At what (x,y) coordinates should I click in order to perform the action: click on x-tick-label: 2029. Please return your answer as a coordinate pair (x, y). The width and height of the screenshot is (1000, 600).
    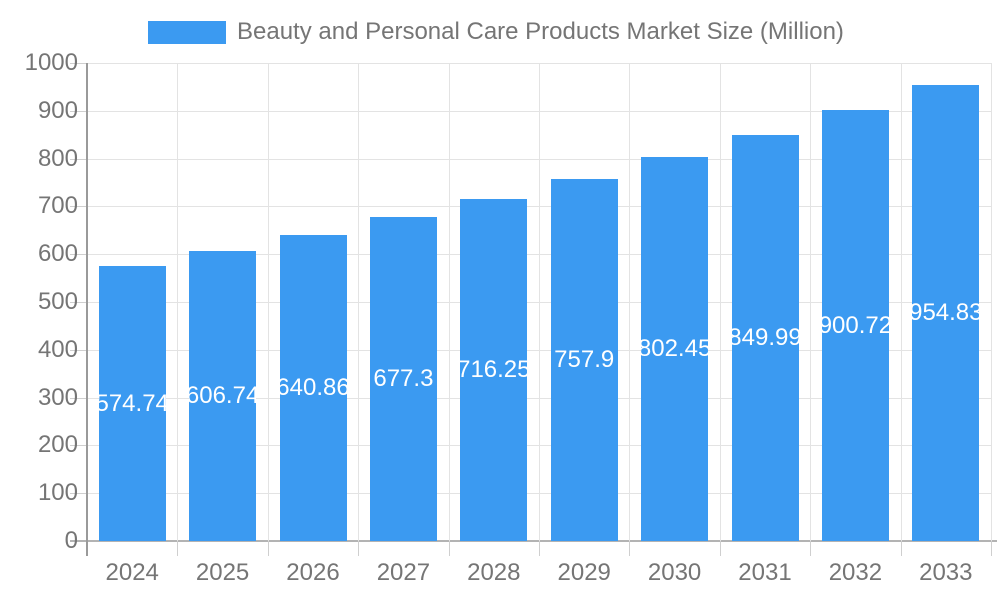
    Looking at the image, I should click on (584, 572).